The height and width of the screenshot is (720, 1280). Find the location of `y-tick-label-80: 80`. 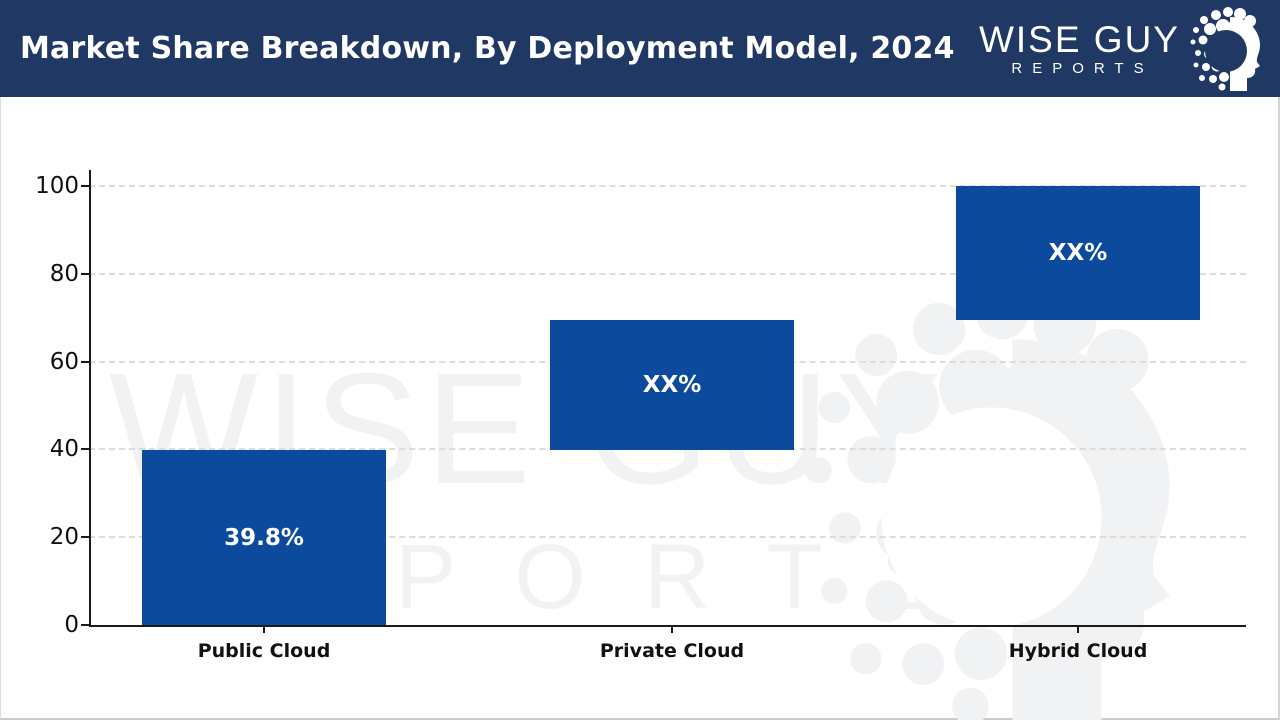

y-tick-label-80: 80 is located at coordinates (64, 273).